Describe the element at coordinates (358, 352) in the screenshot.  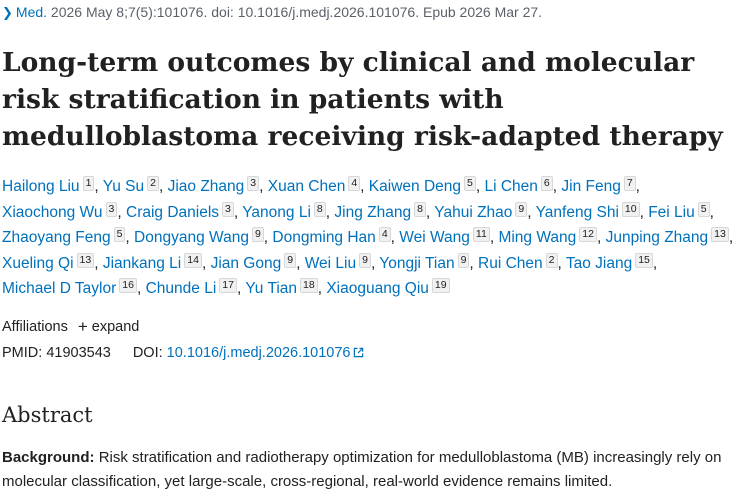
I see `external-link-icon` at that location.